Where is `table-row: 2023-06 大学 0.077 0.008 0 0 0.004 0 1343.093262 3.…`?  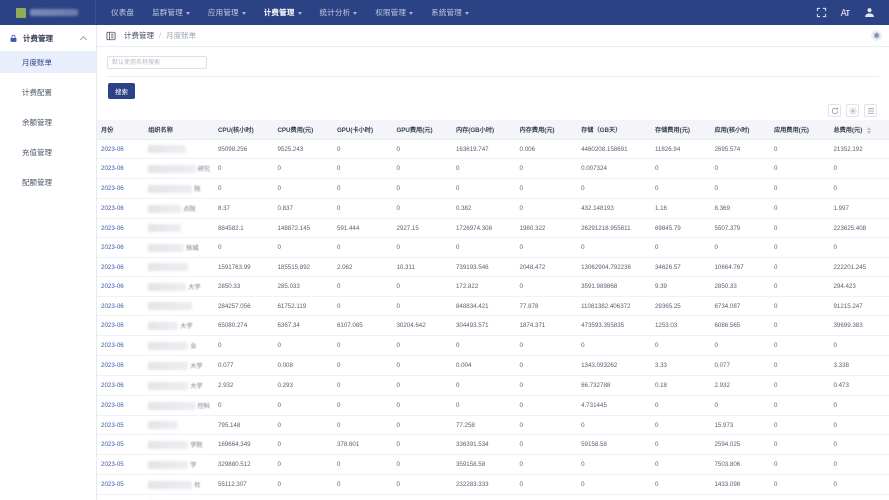
table-row: 2023-06 大学 0.077 0.008 0 0 0.004 0 1343.093262 3.… is located at coordinates (493, 365).